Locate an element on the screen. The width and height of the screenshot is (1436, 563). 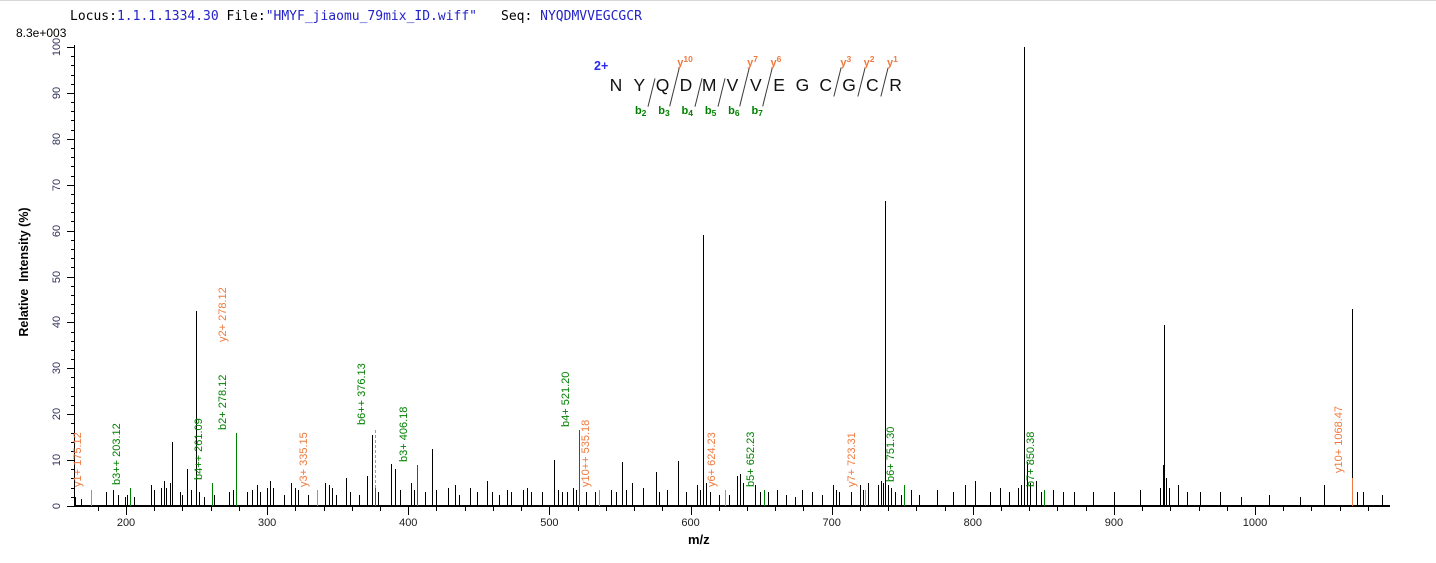
seq-label: Seq: is located at coordinates (521, 16).